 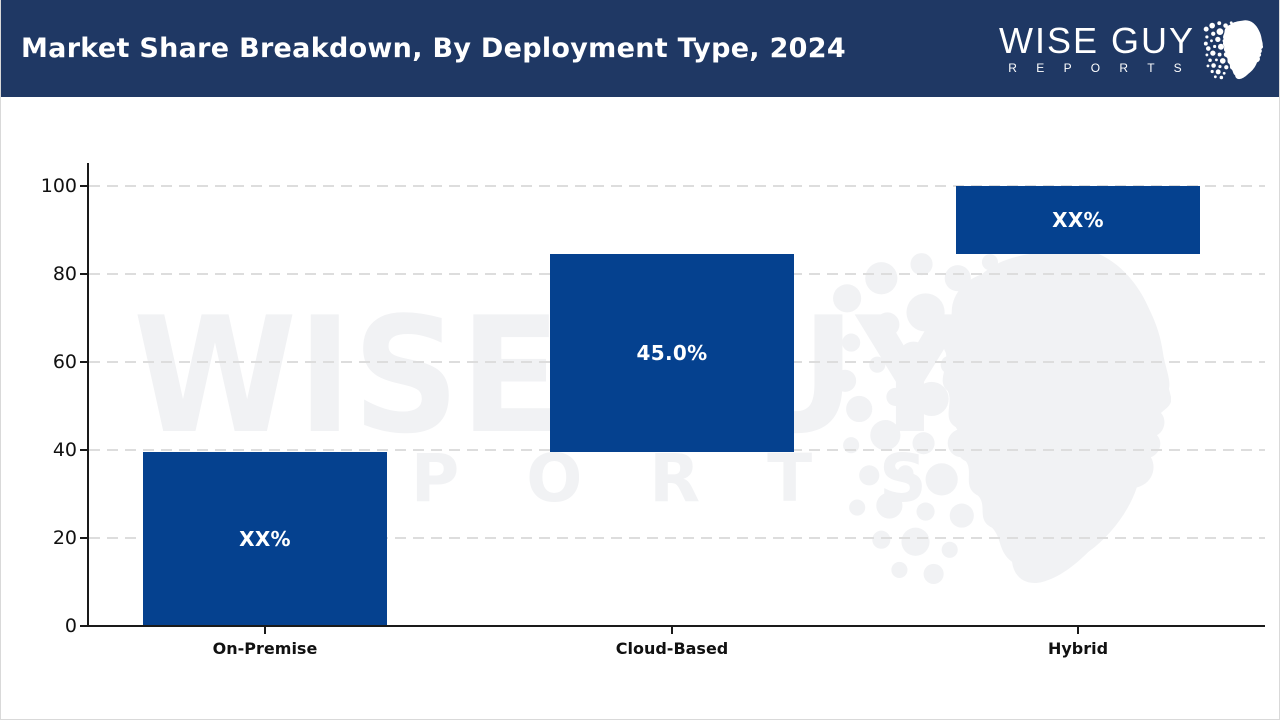 What do you see at coordinates (70, 626) in the screenshot?
I see `y-tick-label: 0` at bounding box center [70, 626].